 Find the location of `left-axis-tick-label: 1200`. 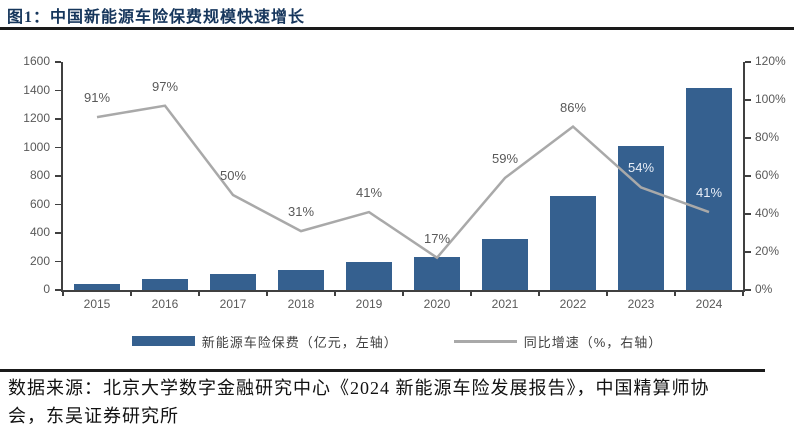

left-axis-tick-label: 1200 is located at coordinates (36, 118).